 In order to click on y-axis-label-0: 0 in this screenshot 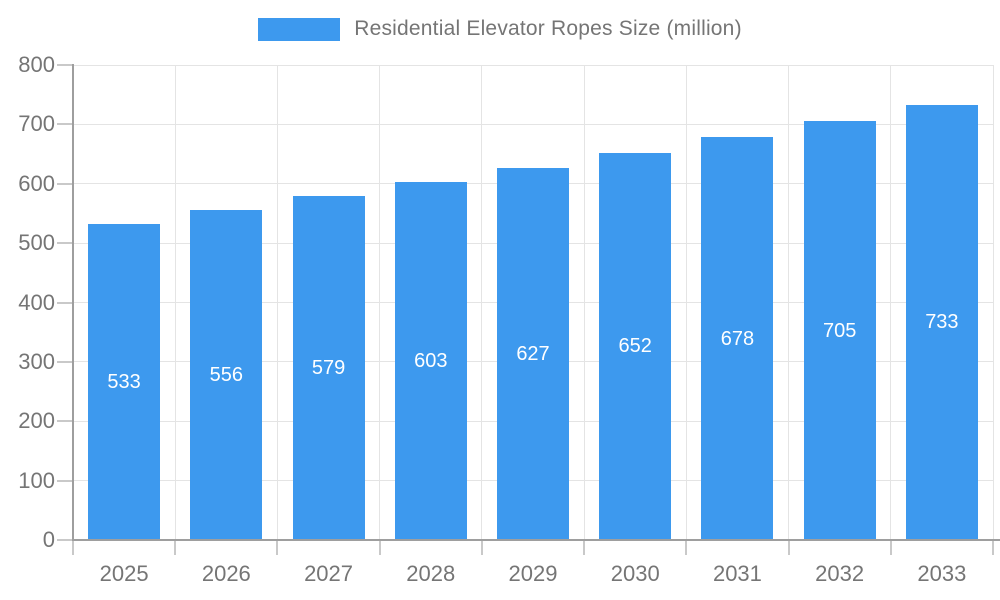, I will do `click(48, 539)`.